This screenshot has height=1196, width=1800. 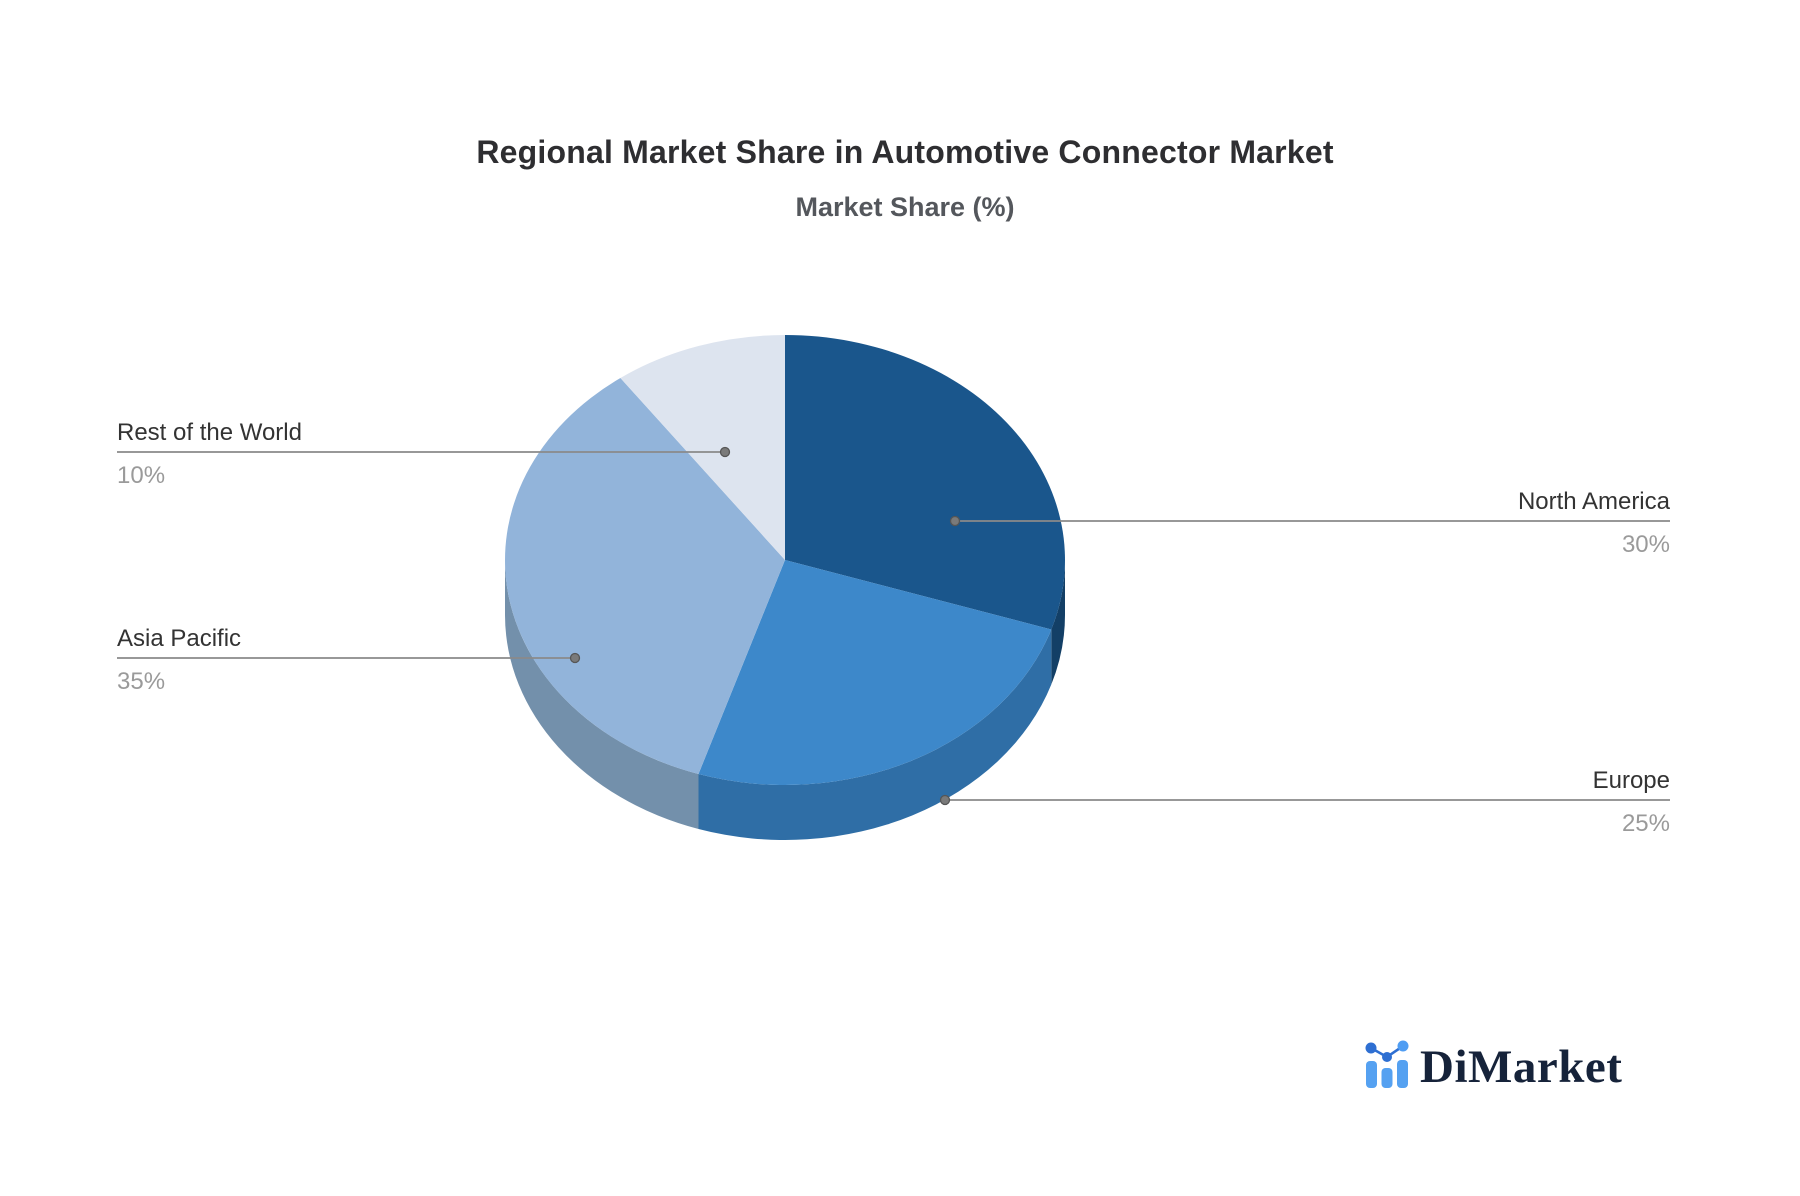 I want to click on dimarket-logo: DiMarket, so click(x=1493, y=1066).